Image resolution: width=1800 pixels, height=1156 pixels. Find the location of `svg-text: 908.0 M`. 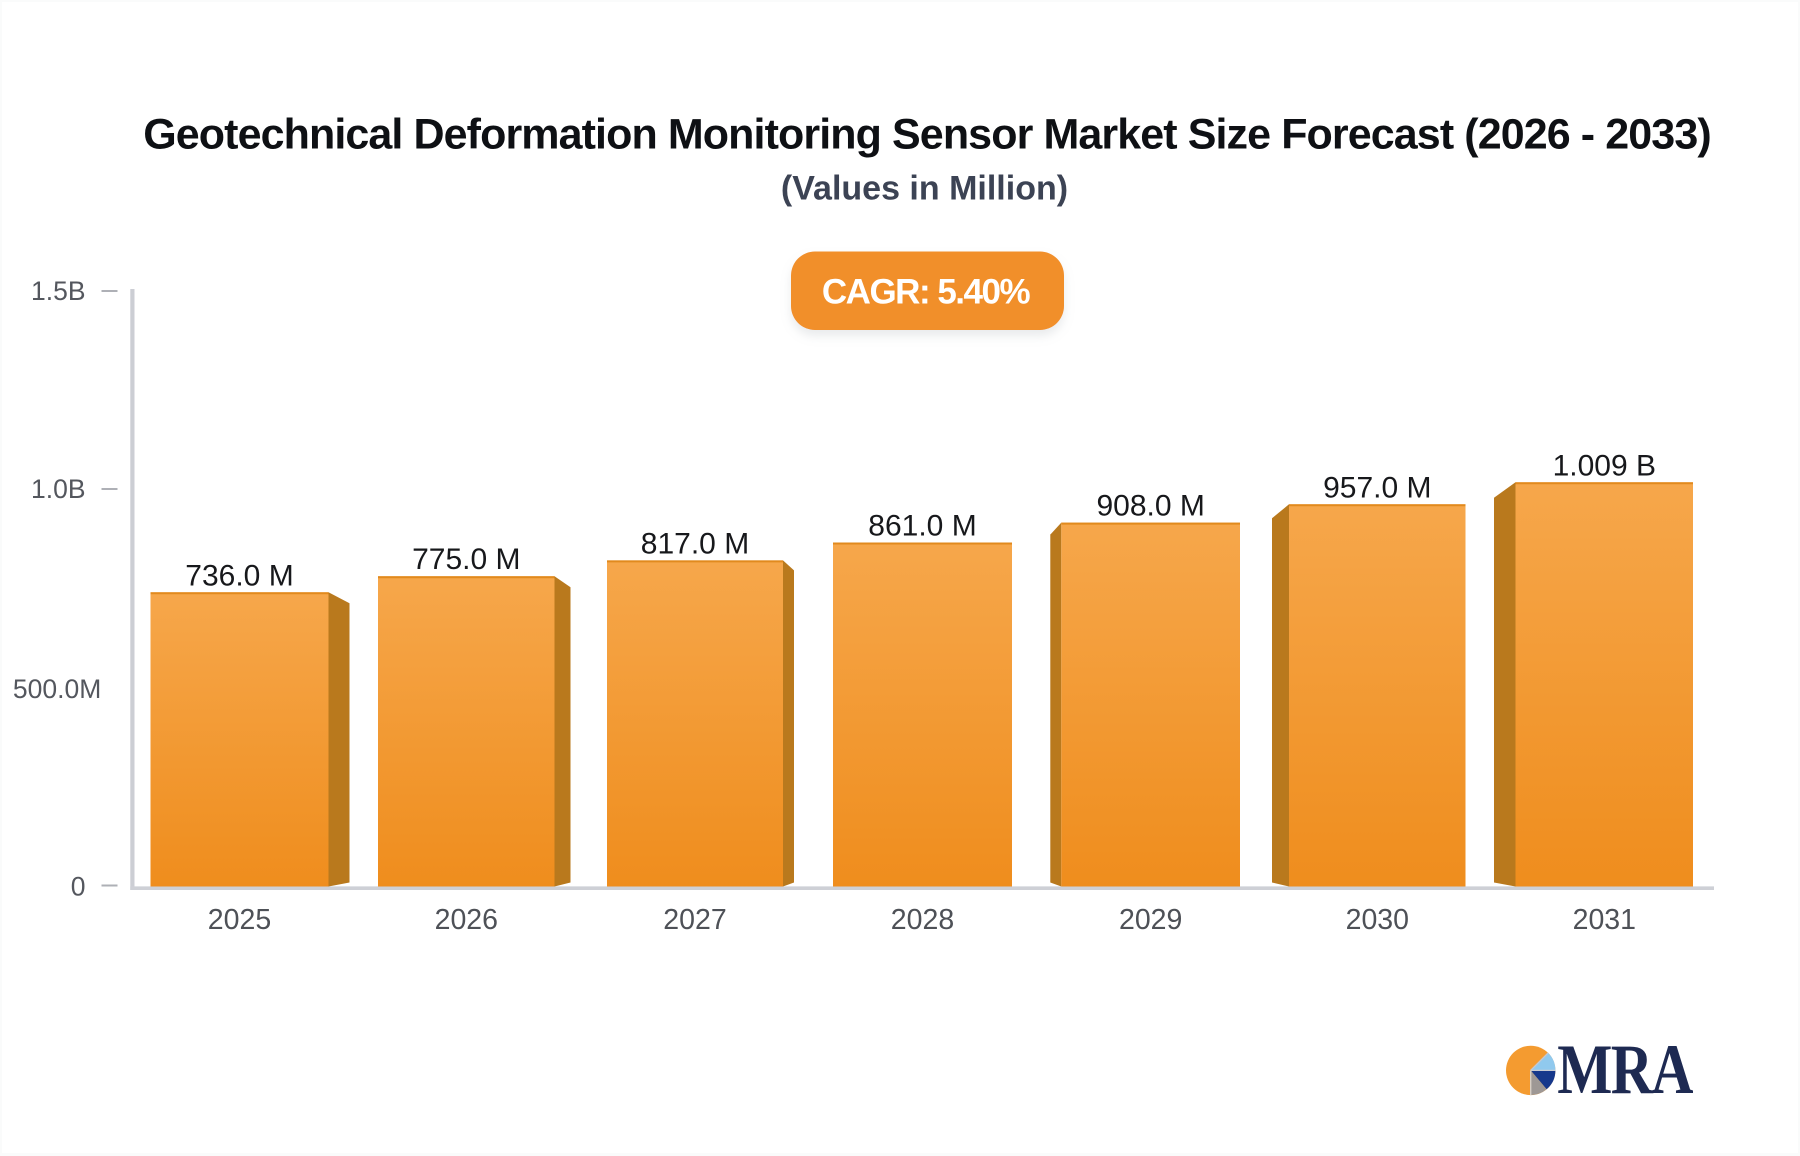

svg-text: 908.0 M is located at coordinates (1150, 506).